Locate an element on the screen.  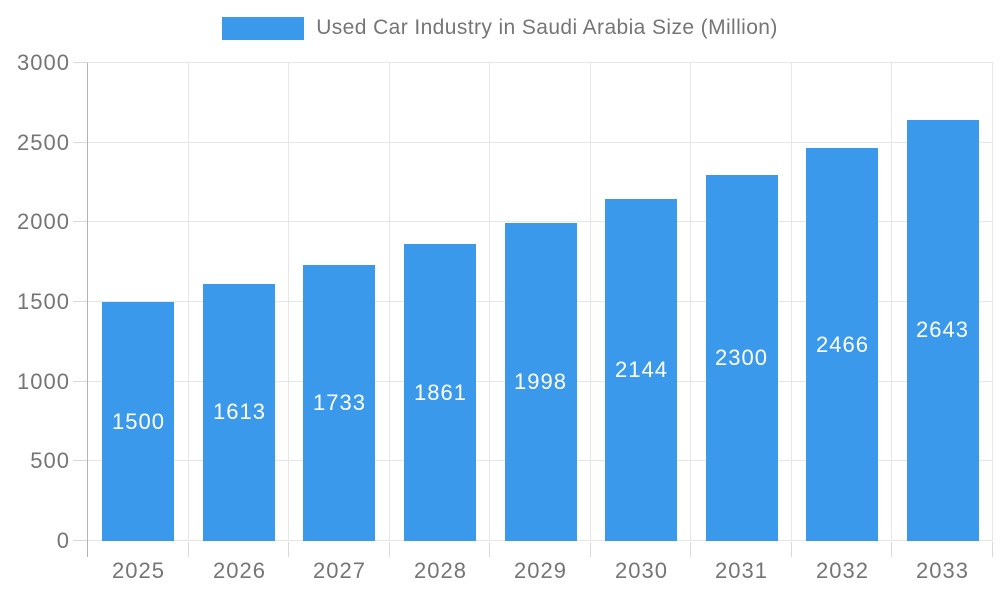
y-tick-label: 2000 is located at coordinates (43, 221).